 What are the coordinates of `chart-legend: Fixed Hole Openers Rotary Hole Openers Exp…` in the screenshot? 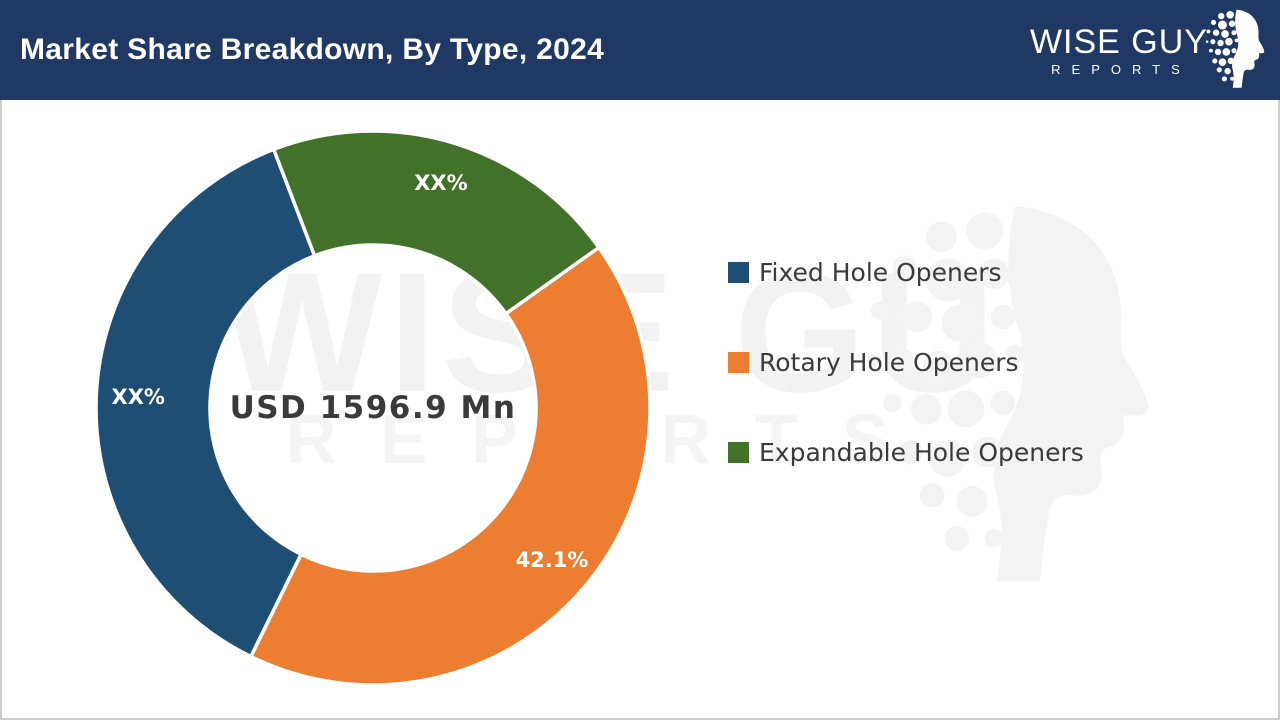 It's located at (906, 362).